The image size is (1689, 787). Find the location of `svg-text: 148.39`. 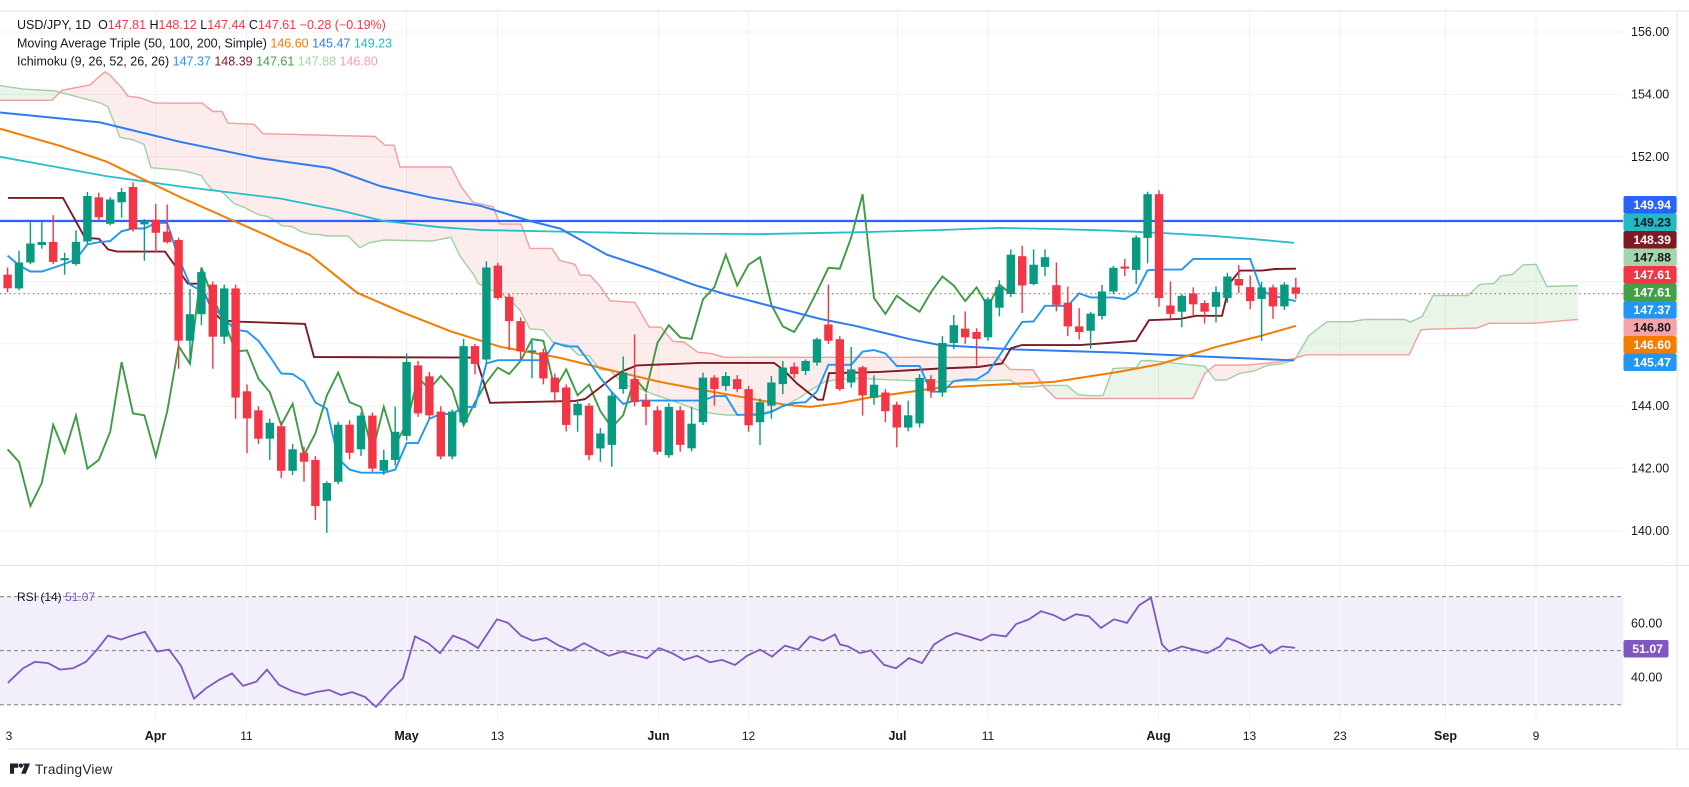

svg-text: 148.39 is located at coordinates (1652, 240).